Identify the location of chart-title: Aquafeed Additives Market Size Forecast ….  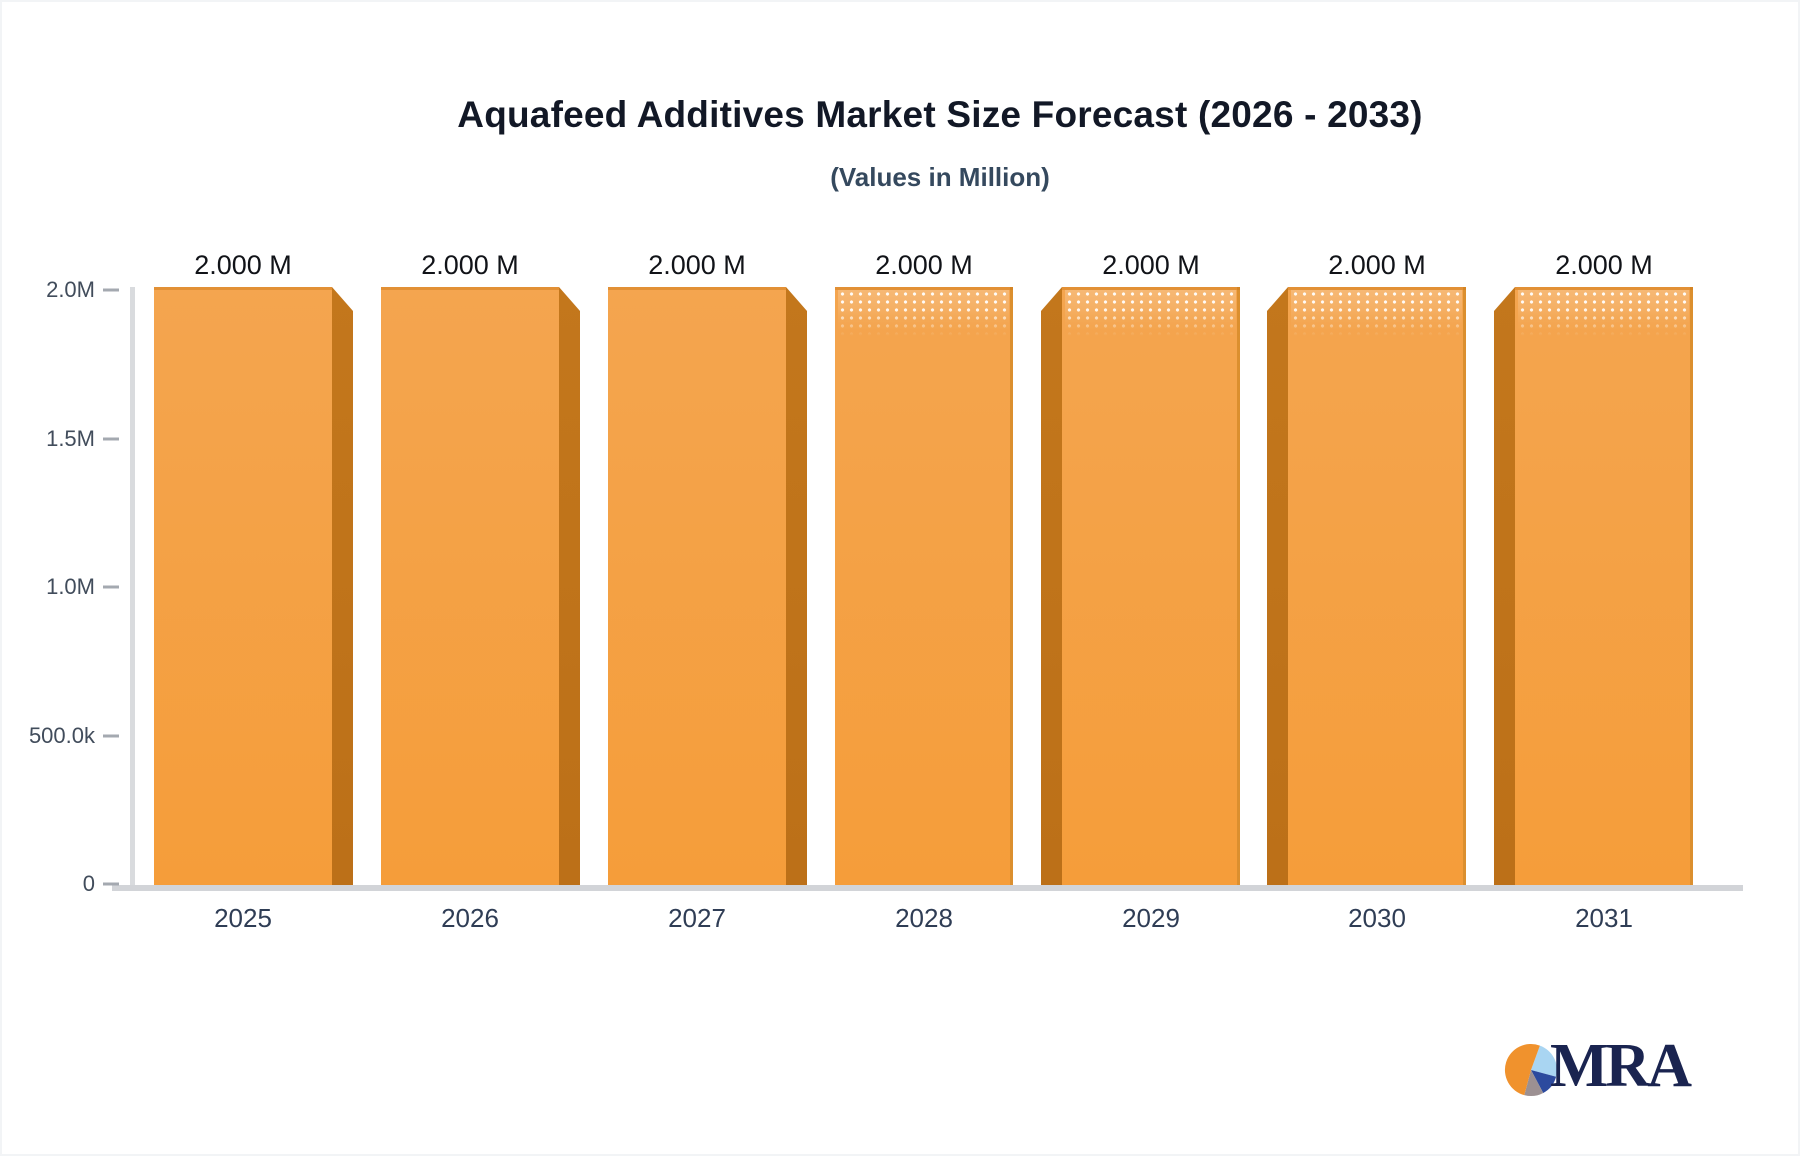
(940, 114).